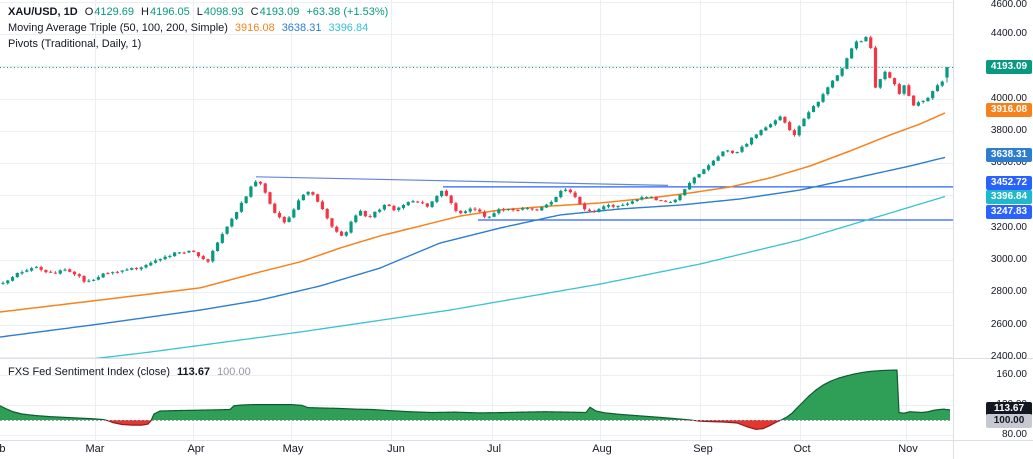 The width and height of the screenshot is (1033, 459). Describe the element at coordinates (348, 28) in the screenshot. I see `ma200-value: 3396.84` at that location.